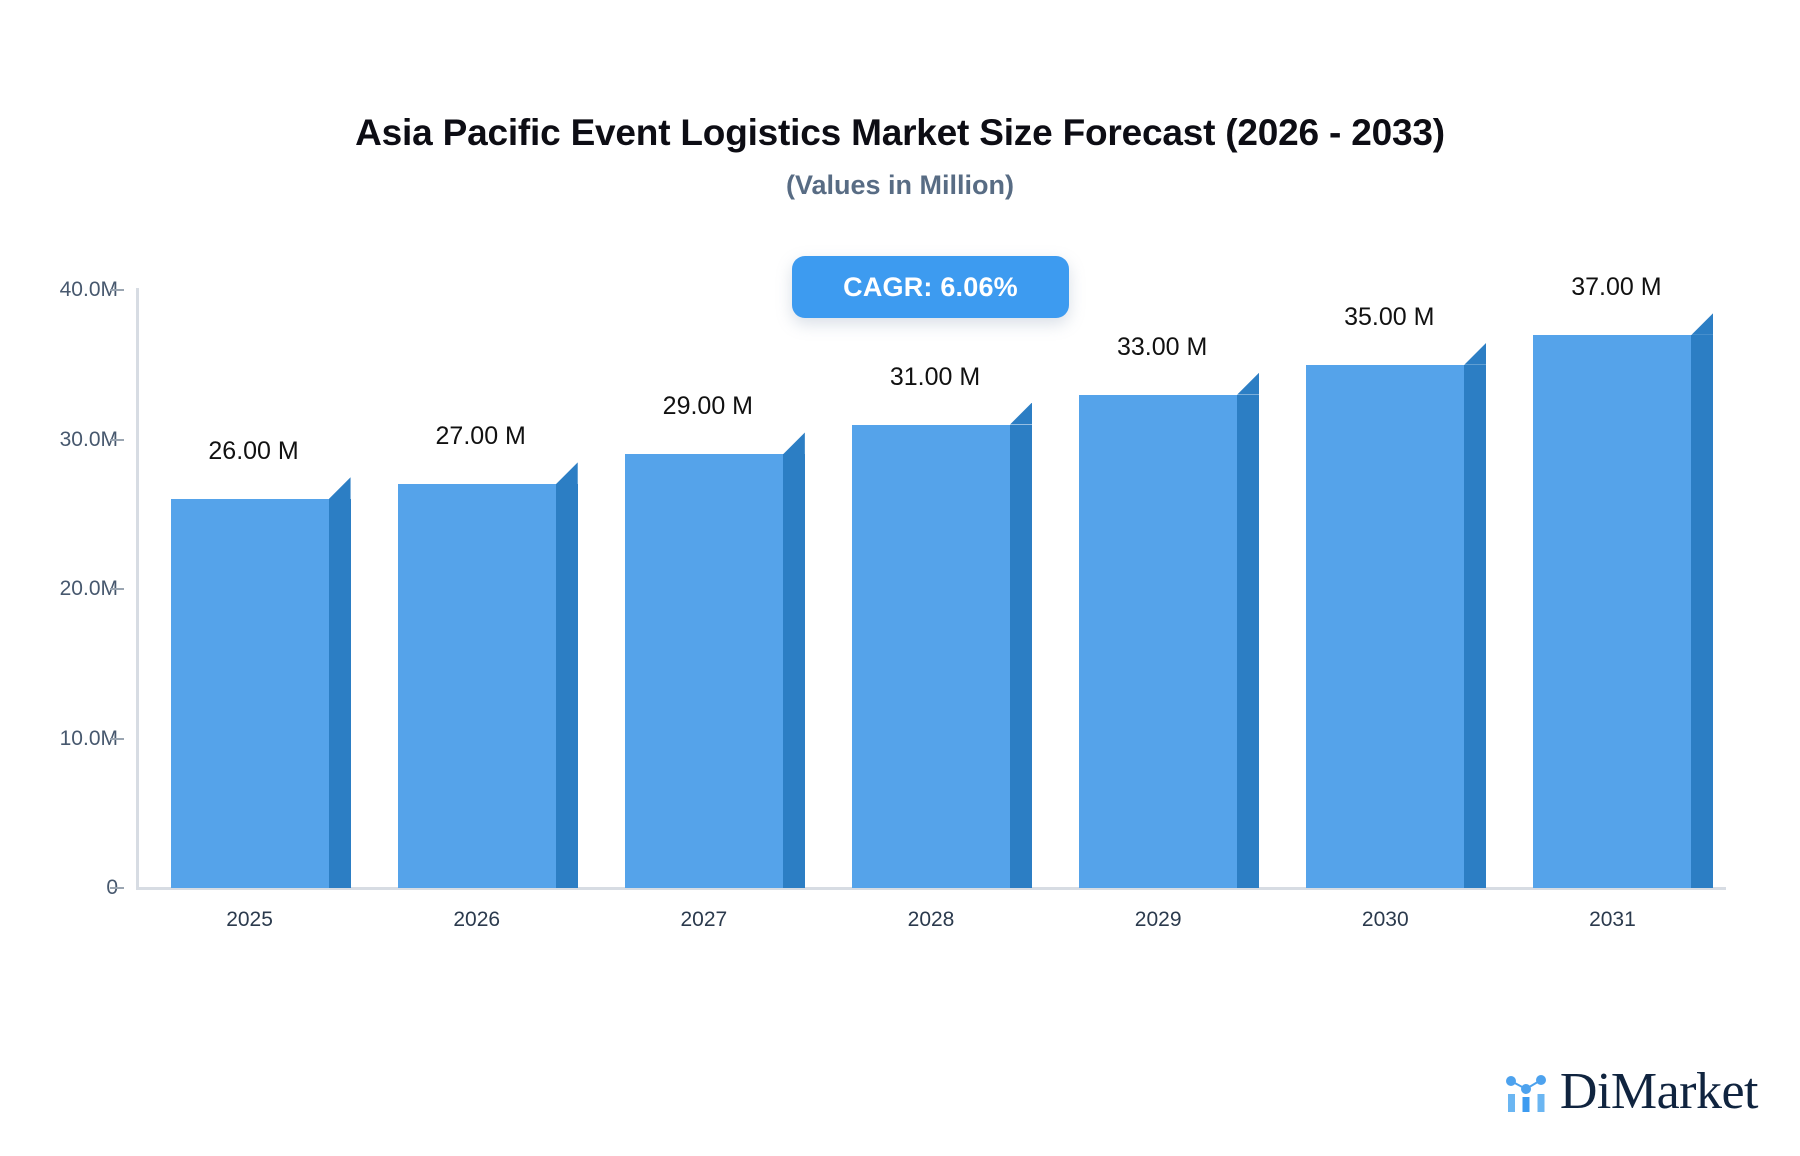 The image size is (1800, 1156). Describe the element at coordinates (88, 588) in the screenshot. I see `y-axis-tick-label: 20.0M` at that location.